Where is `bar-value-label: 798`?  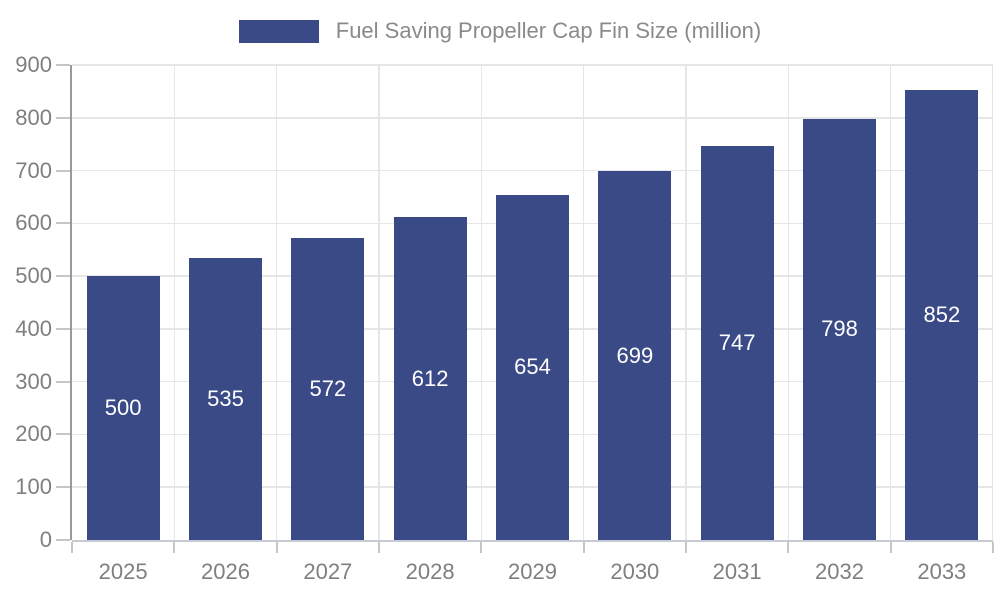 bar-value-label: 798 is located at coordinates (839, 329).